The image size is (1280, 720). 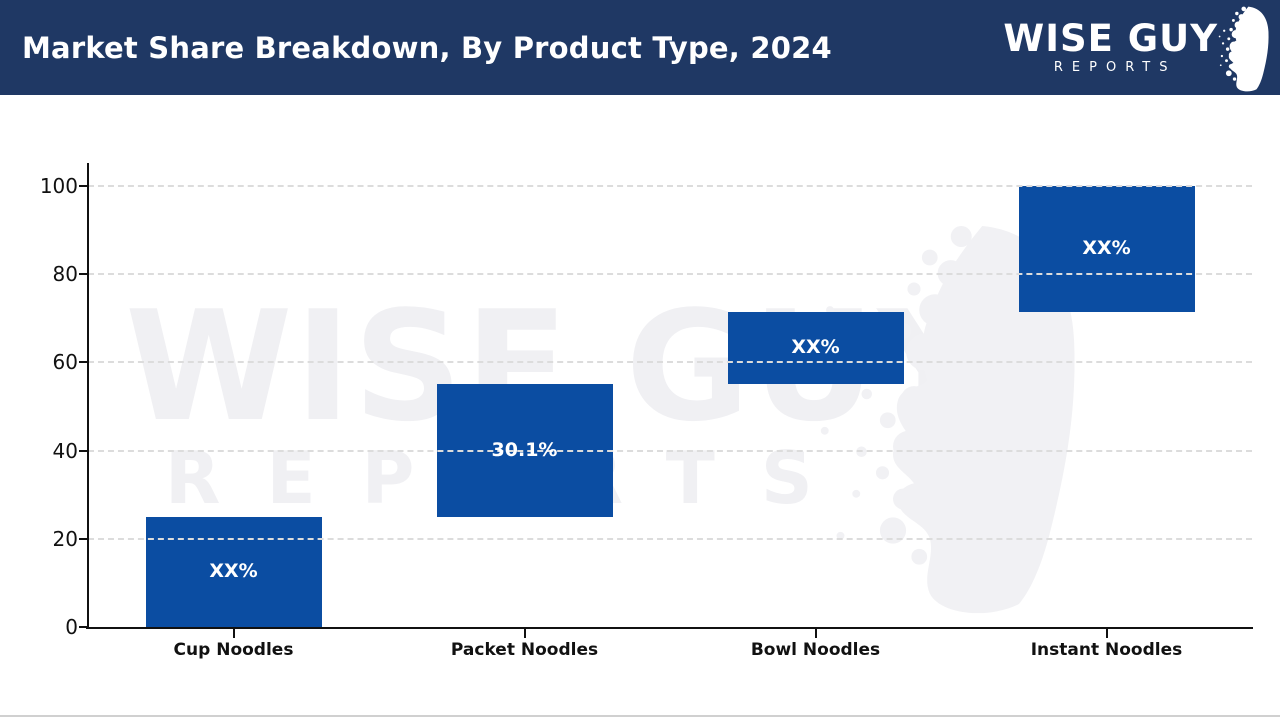 What do you see at coordinates (640, 716) in the screenshot?
I see `bottom-border` at bounding box center [640, 716].